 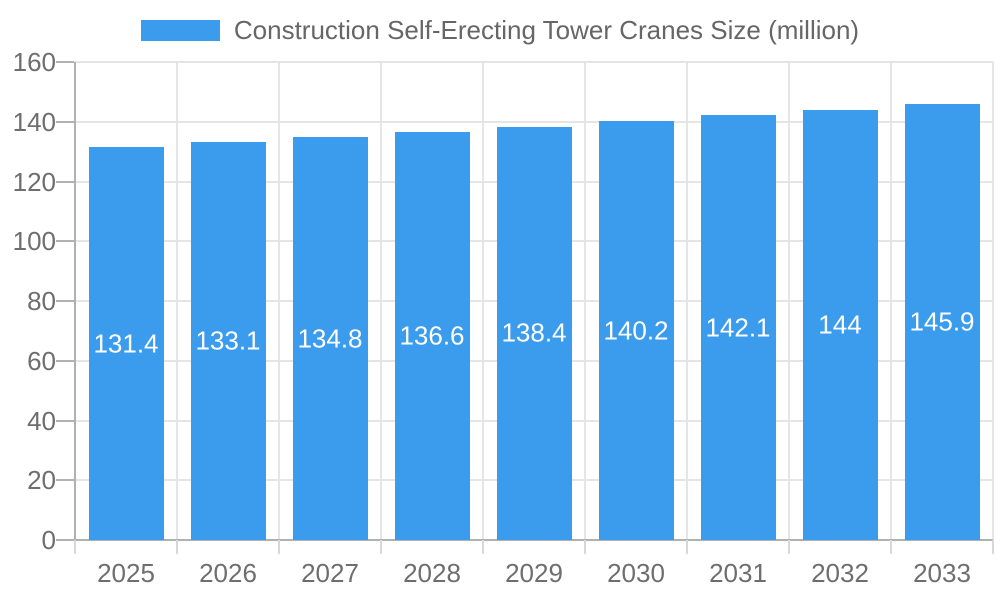 I want to click on bar-value-label: 144, so click(x=840, y=324).